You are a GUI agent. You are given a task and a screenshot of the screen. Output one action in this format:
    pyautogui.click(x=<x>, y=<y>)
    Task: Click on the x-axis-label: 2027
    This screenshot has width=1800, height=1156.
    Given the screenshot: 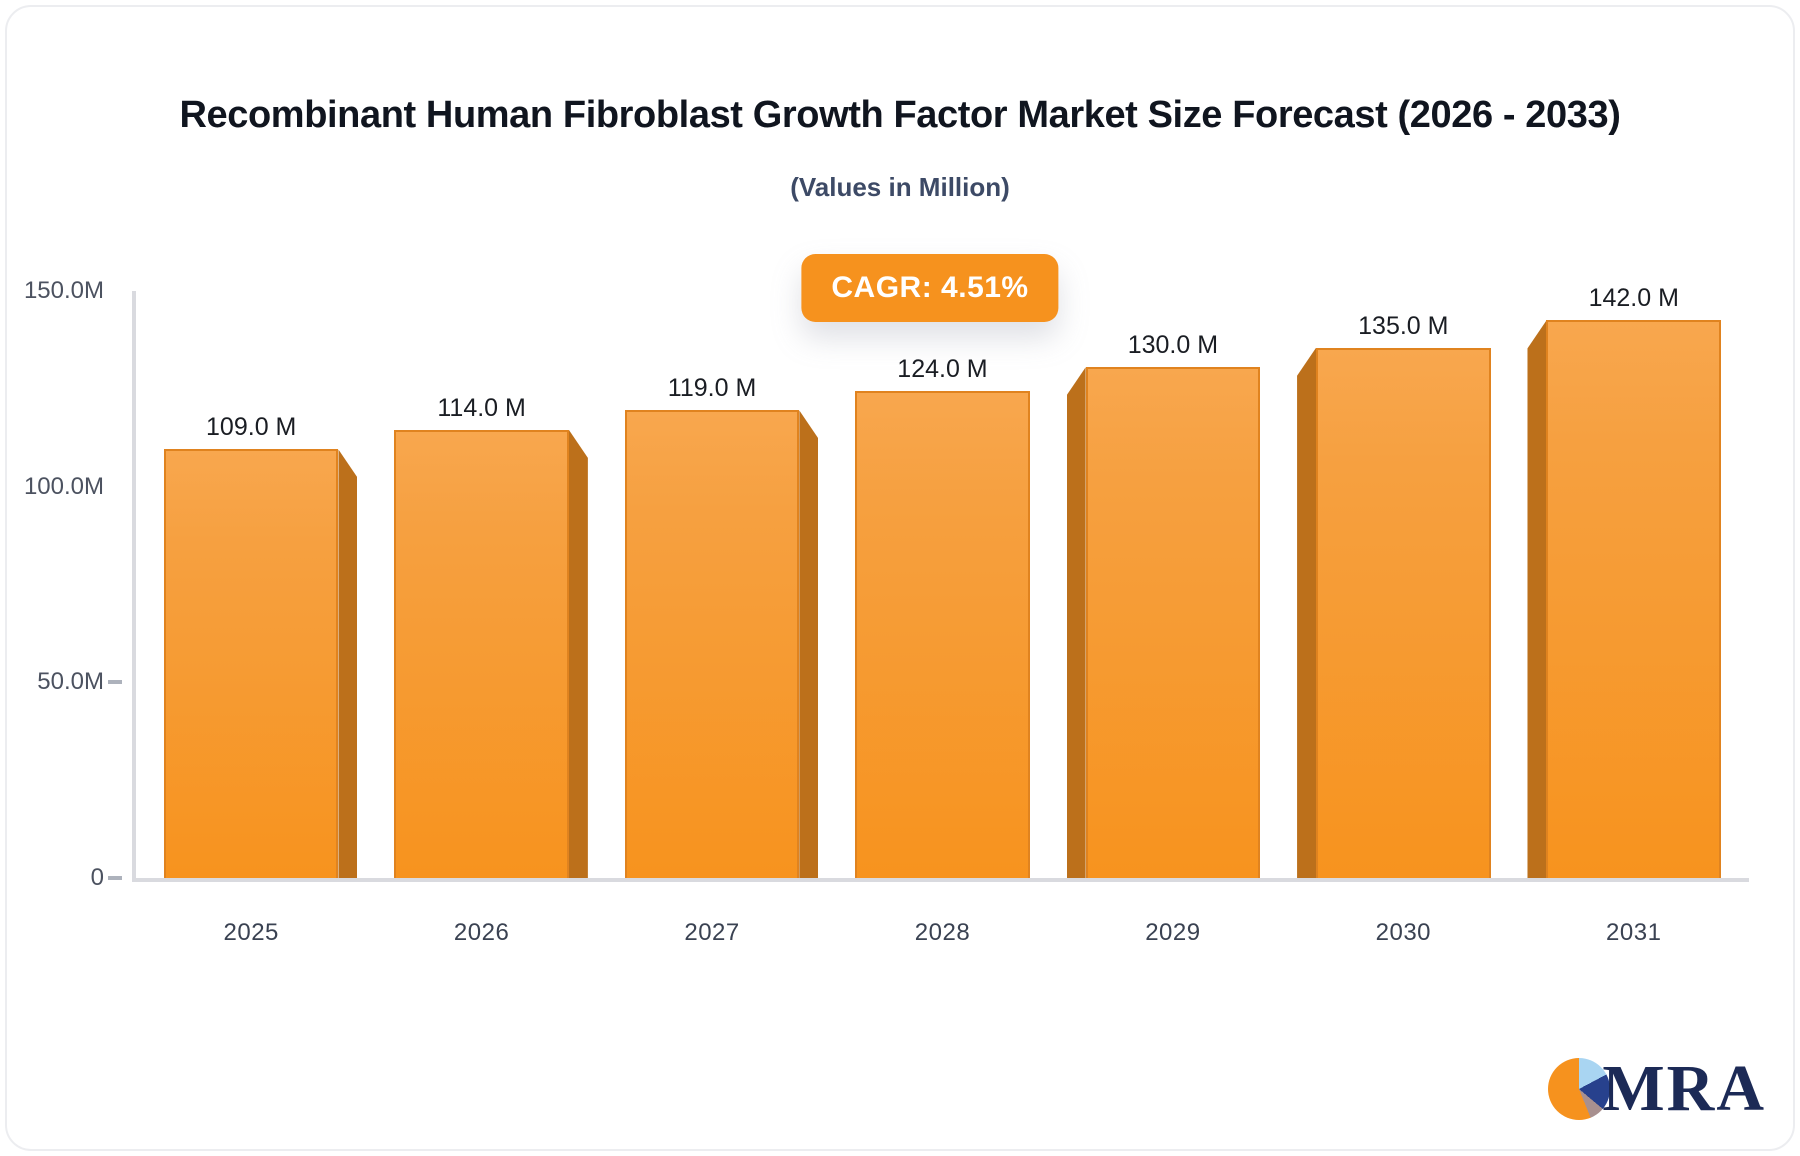 What is the action you would take?
    pyautogui.click(x=712, y=932)
    